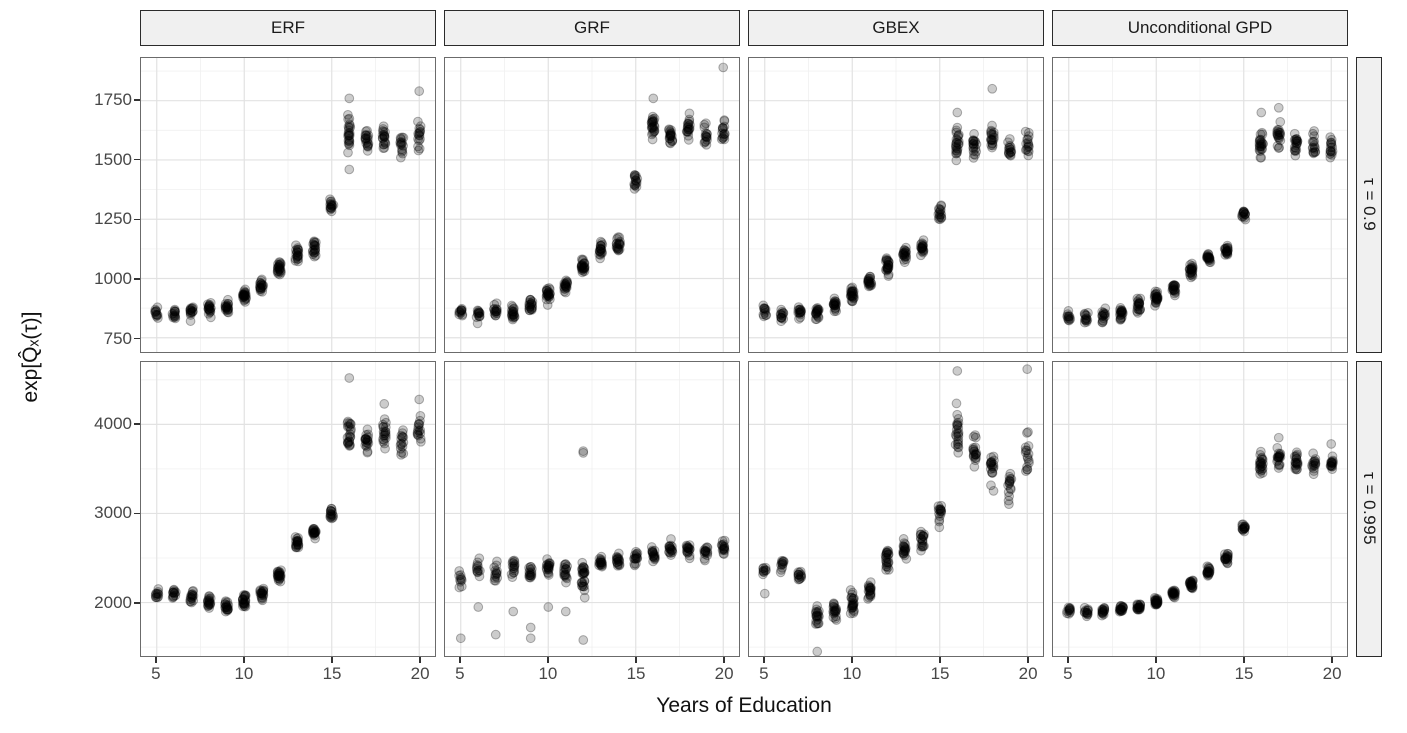 This screenshot has height=733, width=1407. I want to click on col-strip-gbex: GBEX, so click(896, 28).